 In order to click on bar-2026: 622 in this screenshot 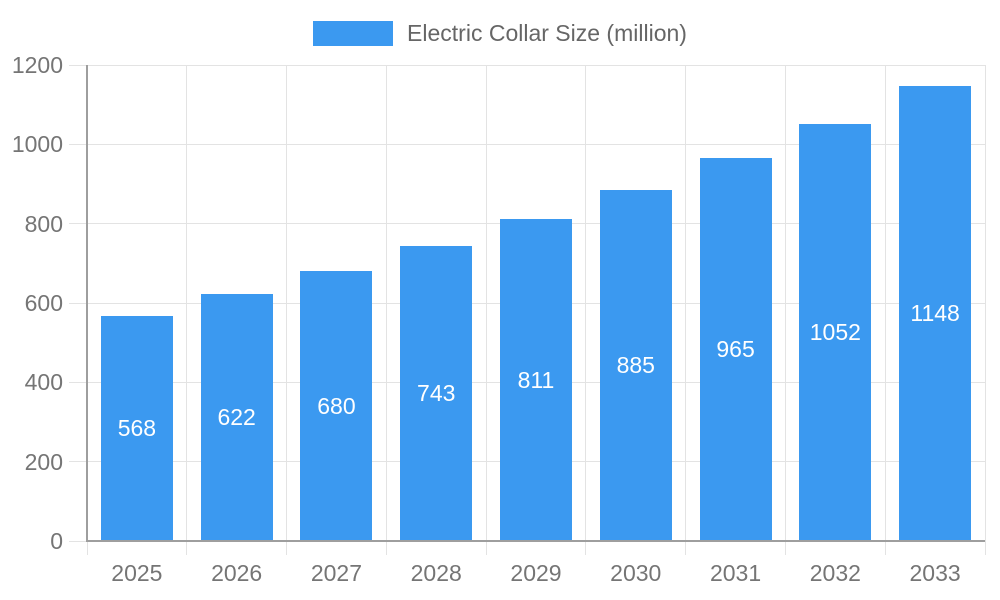, I will do `click(236, 417)`.